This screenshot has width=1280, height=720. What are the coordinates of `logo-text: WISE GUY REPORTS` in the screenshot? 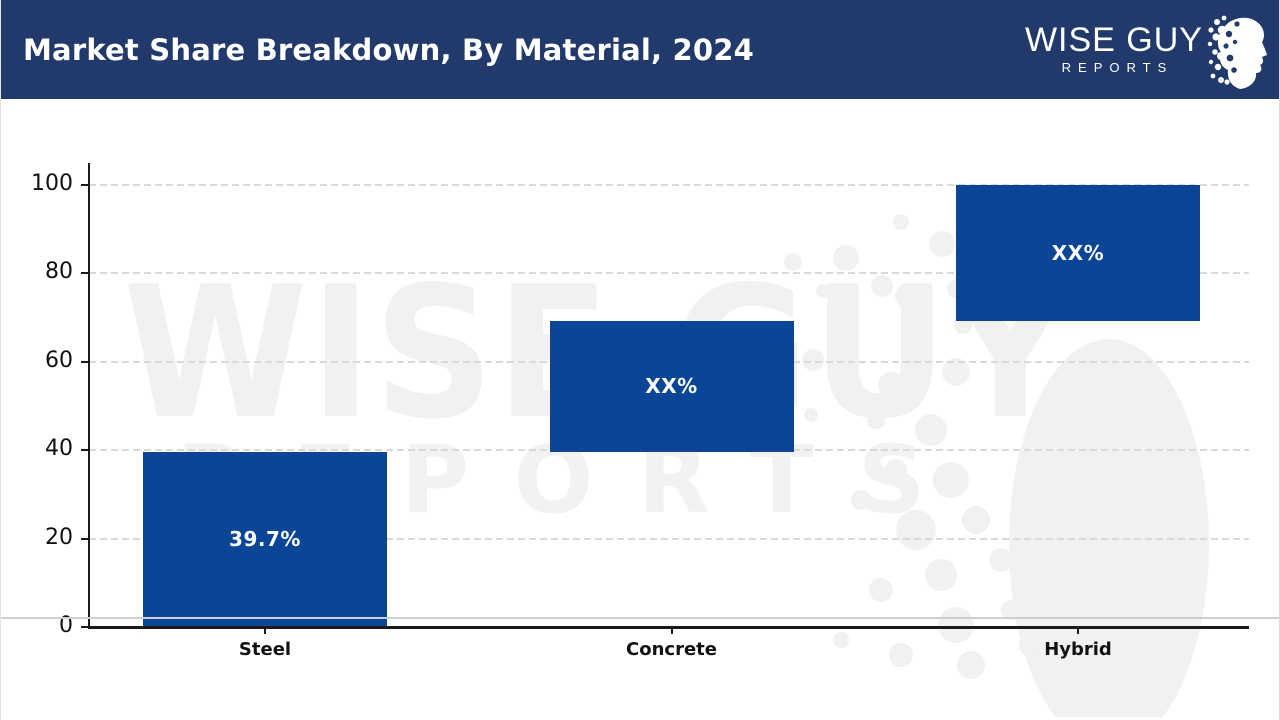 It's located at (1114, 48).